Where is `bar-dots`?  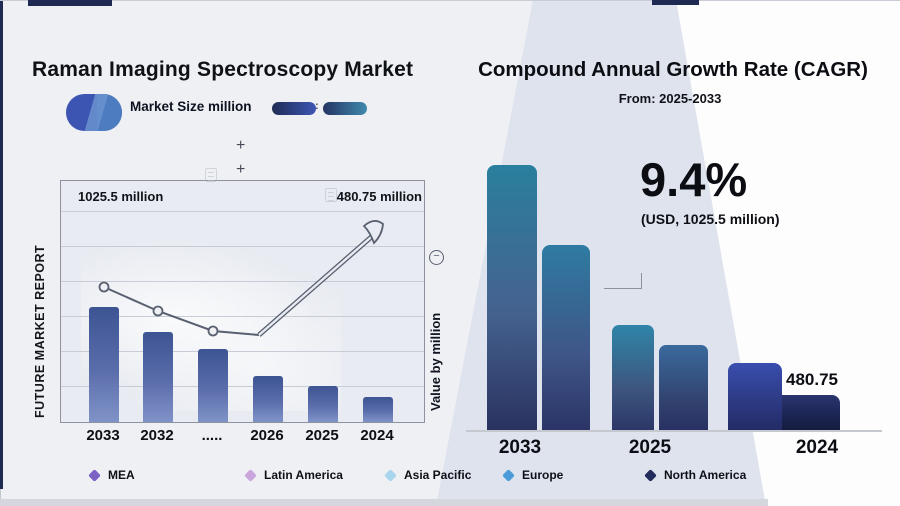
bar-dots is located at coordinates (213, 385).